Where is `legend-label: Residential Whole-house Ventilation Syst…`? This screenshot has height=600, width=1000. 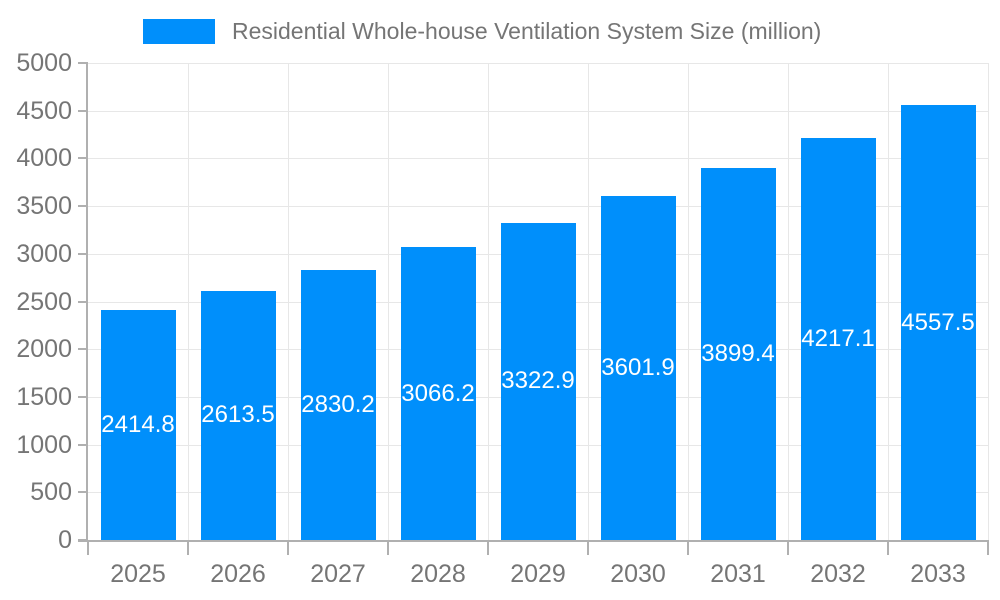
legend-label: Residential Whole-house Ventilation Syst… is located at coordinates (527, 31).